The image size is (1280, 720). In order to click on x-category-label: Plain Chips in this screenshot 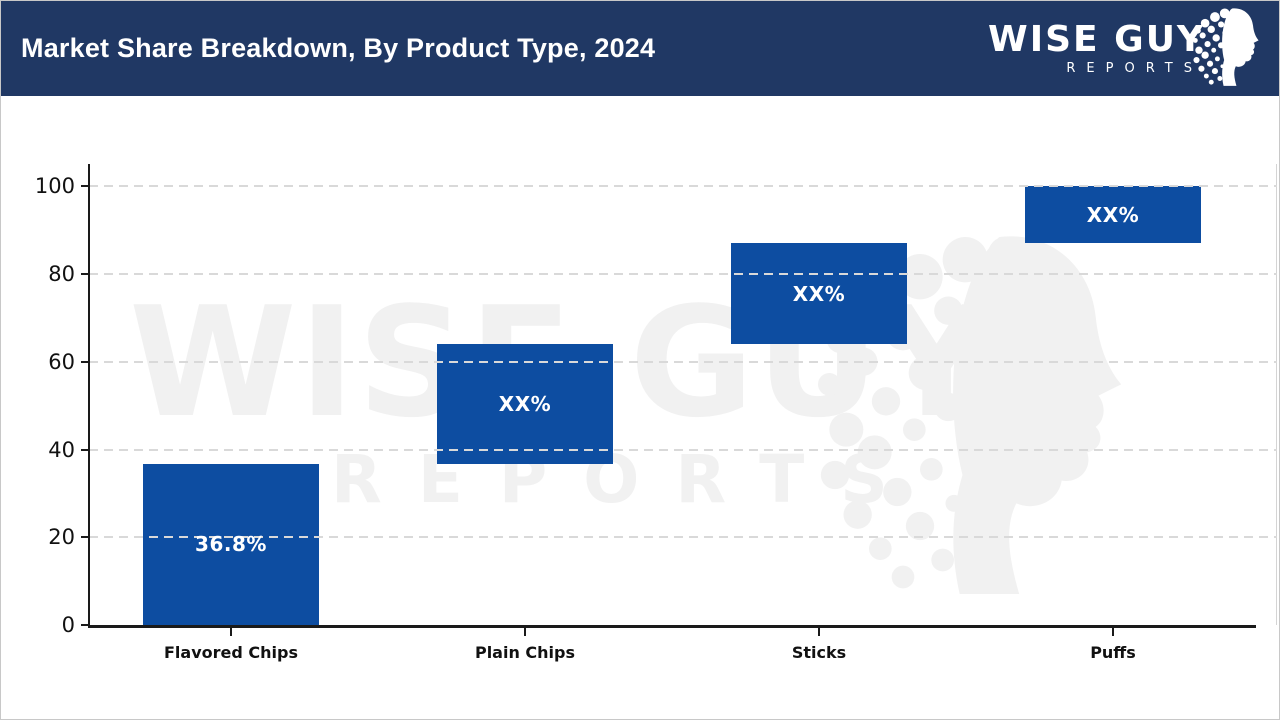, I will do `click(525, 652)`.